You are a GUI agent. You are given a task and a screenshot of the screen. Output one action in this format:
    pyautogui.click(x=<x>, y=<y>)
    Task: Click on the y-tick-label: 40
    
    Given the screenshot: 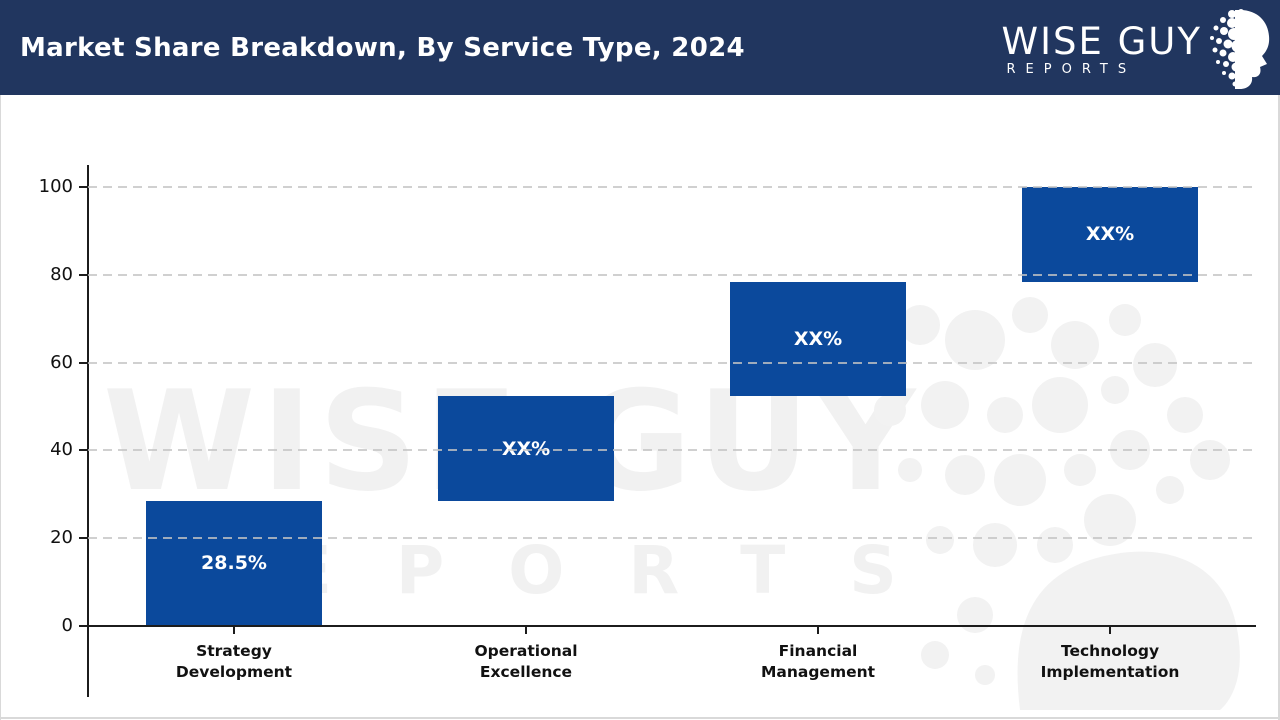 What is the action you would take?
    pyautogui.click(x=61, y=450)
    